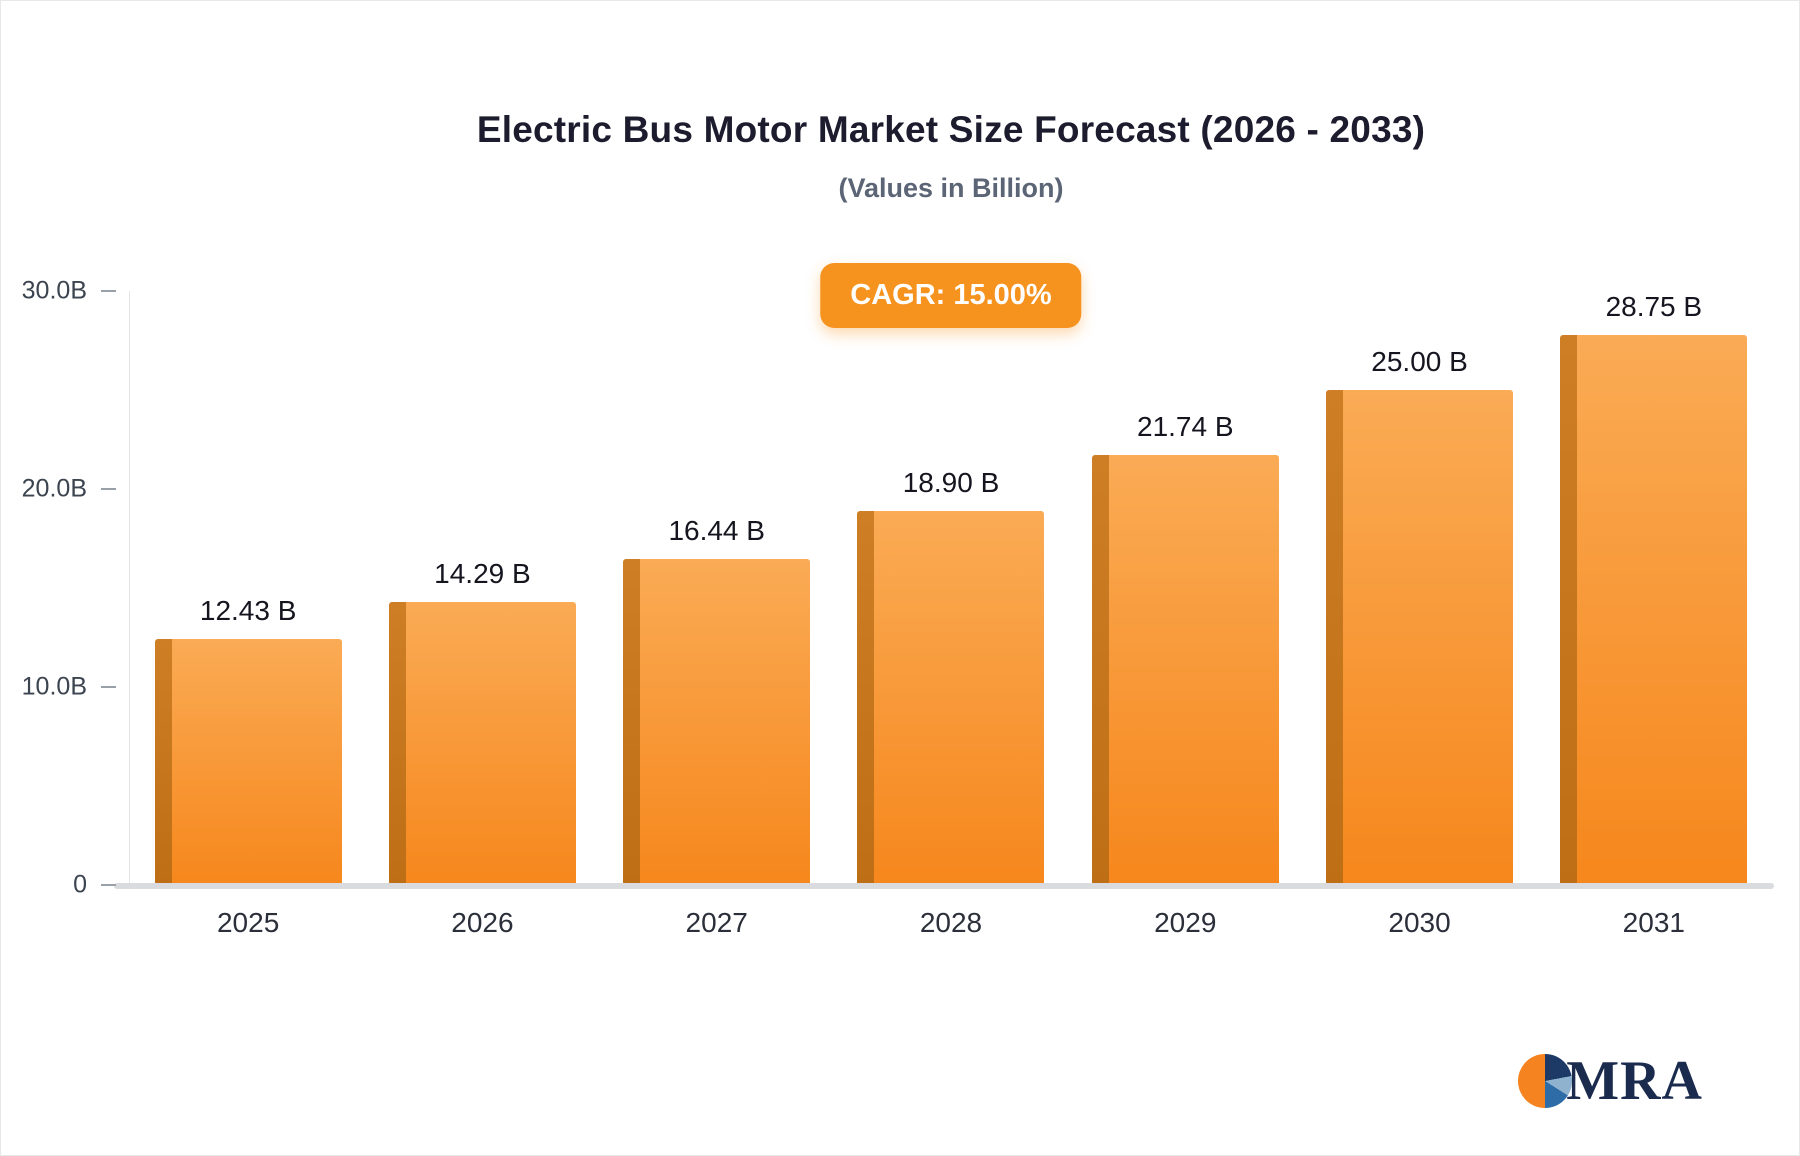 Image resolution: width=1800 pixels, height=1156 pixels. What do you see at coordinates (248, 610) in the screenshot?
I see `bar-value-label: 12.43 B` at bounding box center [248, 610].